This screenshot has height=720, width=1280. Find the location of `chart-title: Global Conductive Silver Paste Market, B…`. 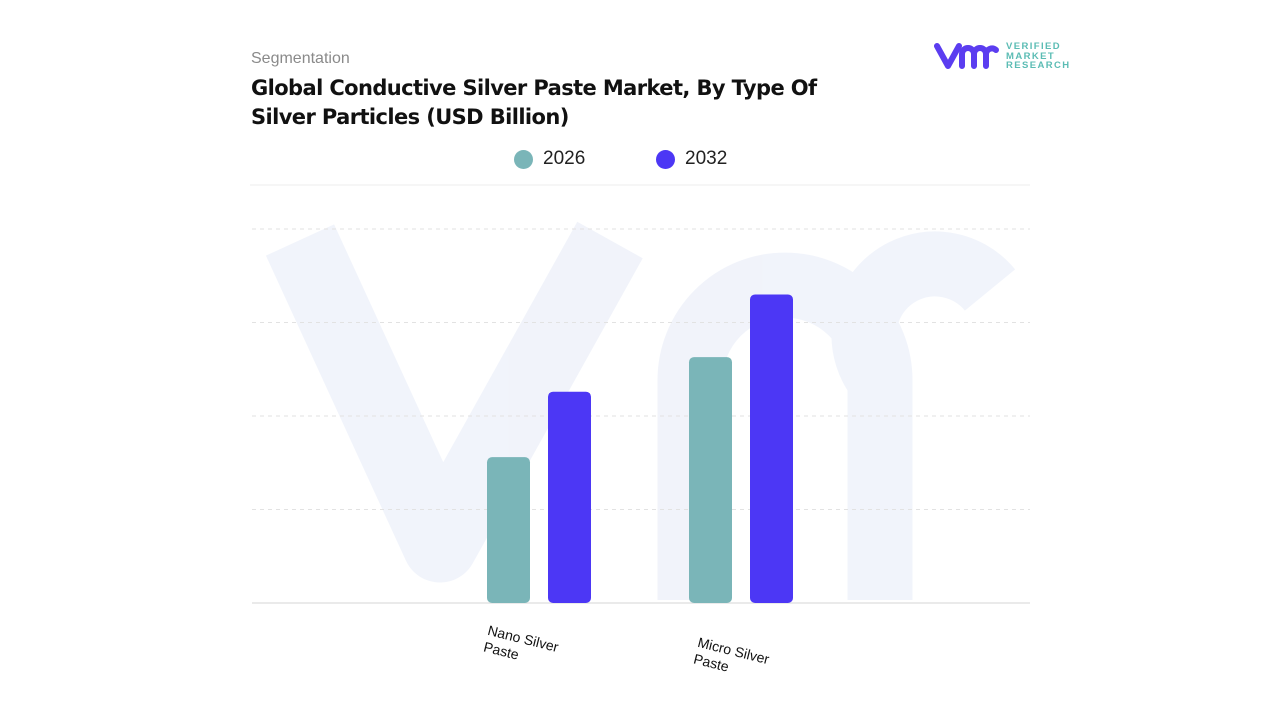

chart-title: Global Conductive Silver Paste Market, B… is located at coordinates (534, 102).